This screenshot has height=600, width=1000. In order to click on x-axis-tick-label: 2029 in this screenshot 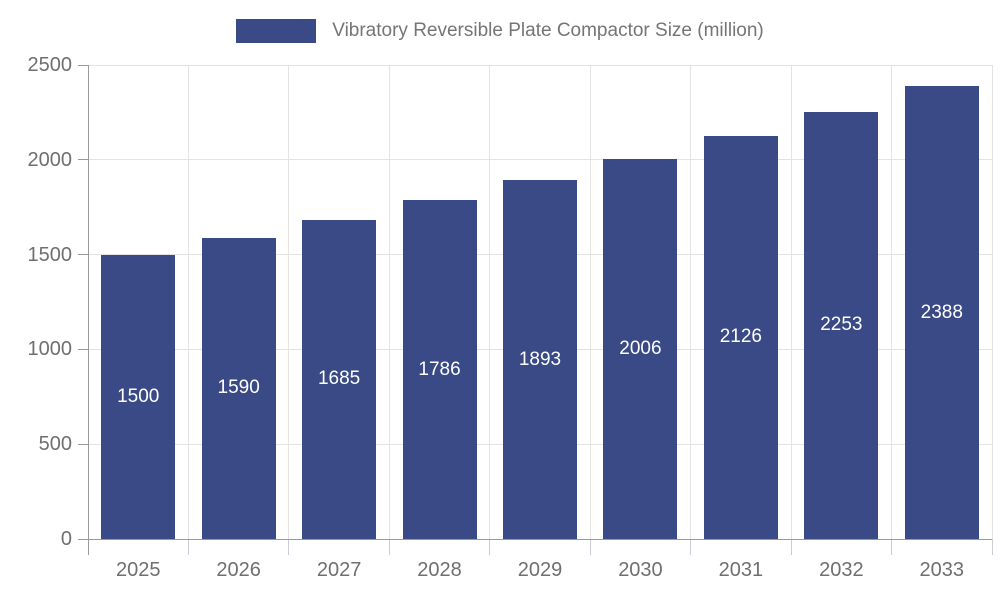, I will do `click(540, 570)`.